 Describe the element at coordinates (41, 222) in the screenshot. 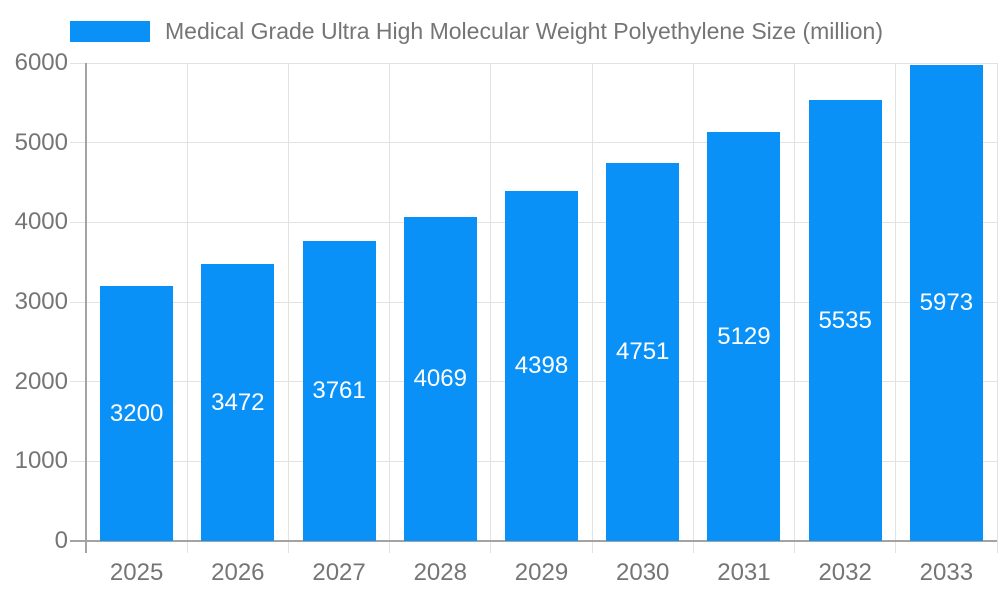

I see `y-axis-tick-label: 4000` at that location.